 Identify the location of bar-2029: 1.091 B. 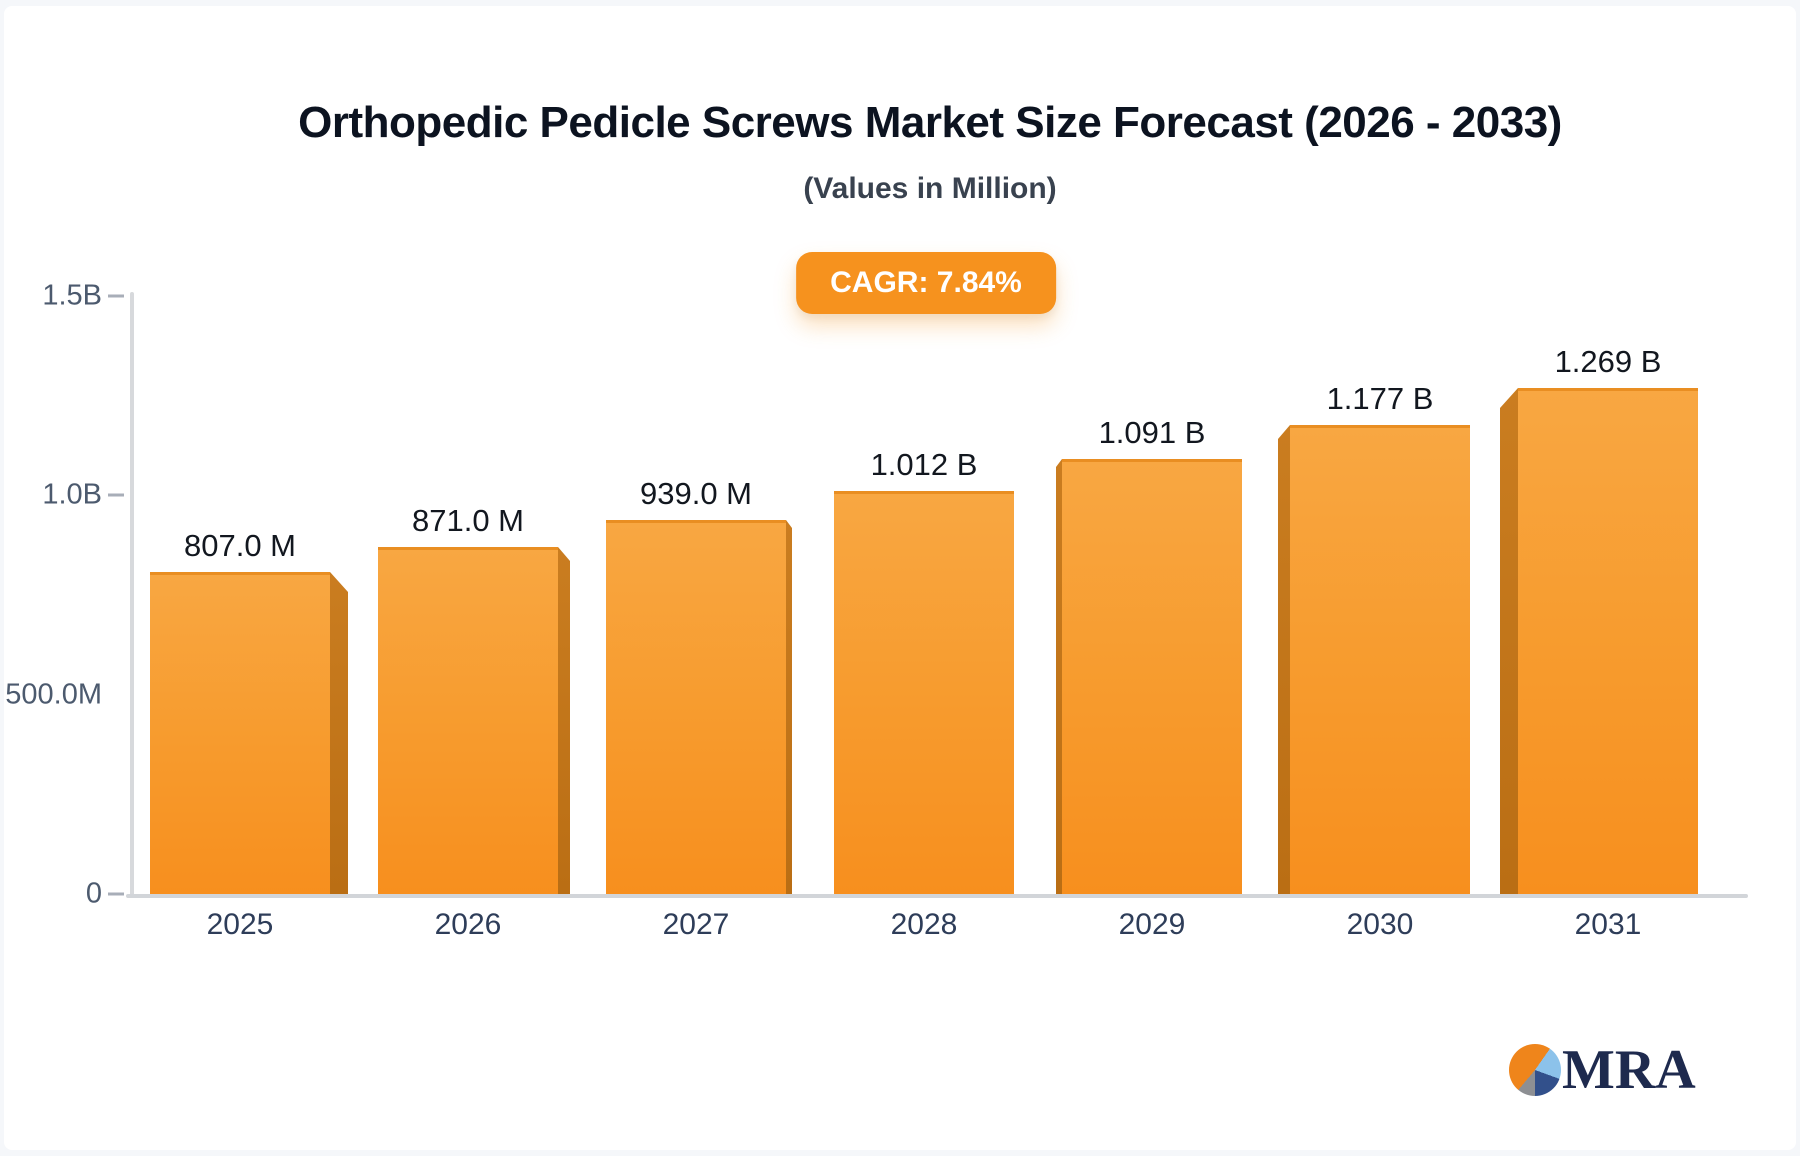
(1149, 654).